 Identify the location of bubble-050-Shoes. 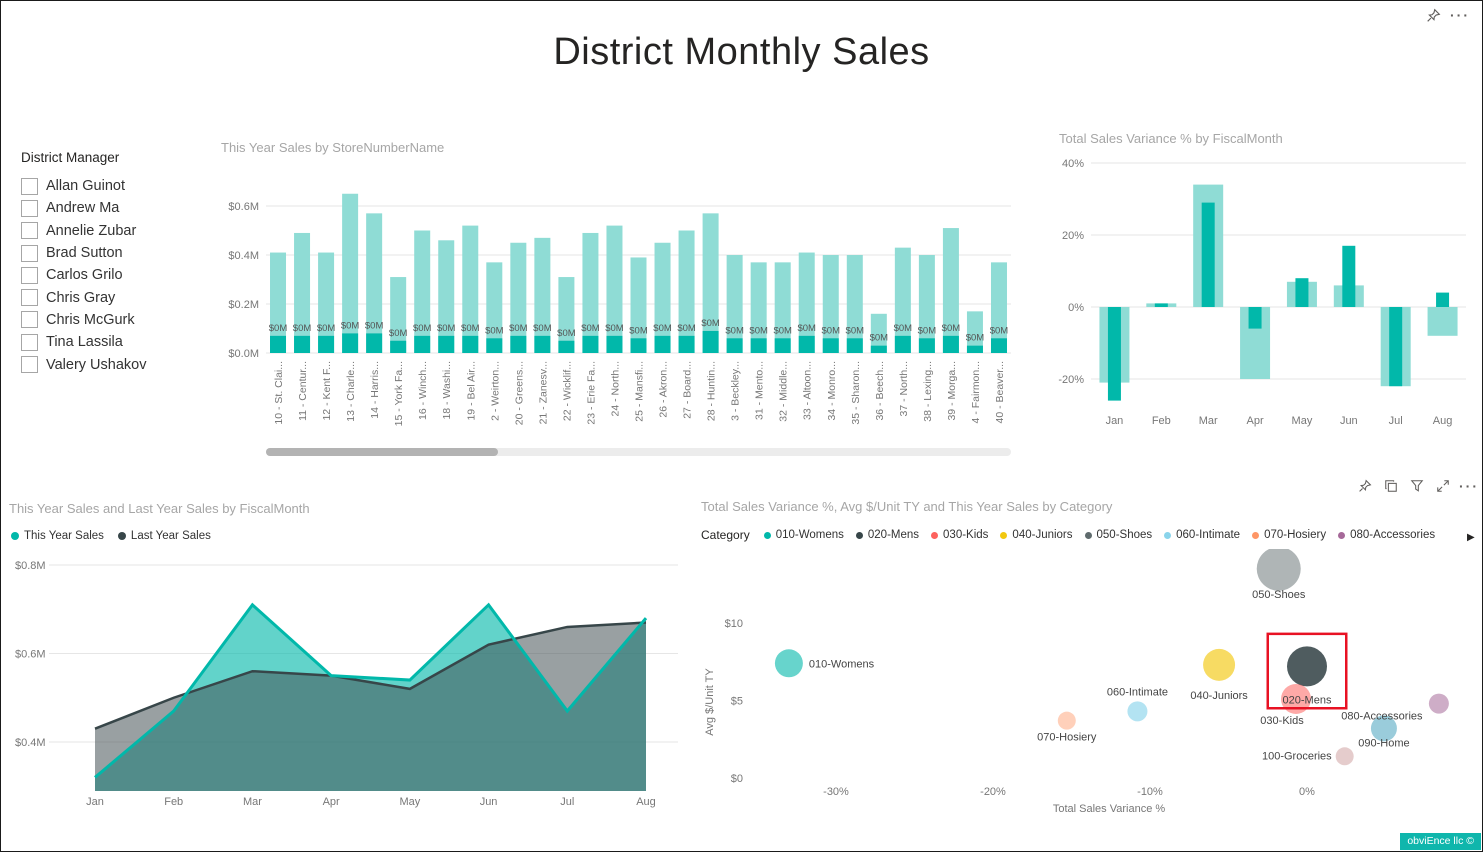
(1278, 570).